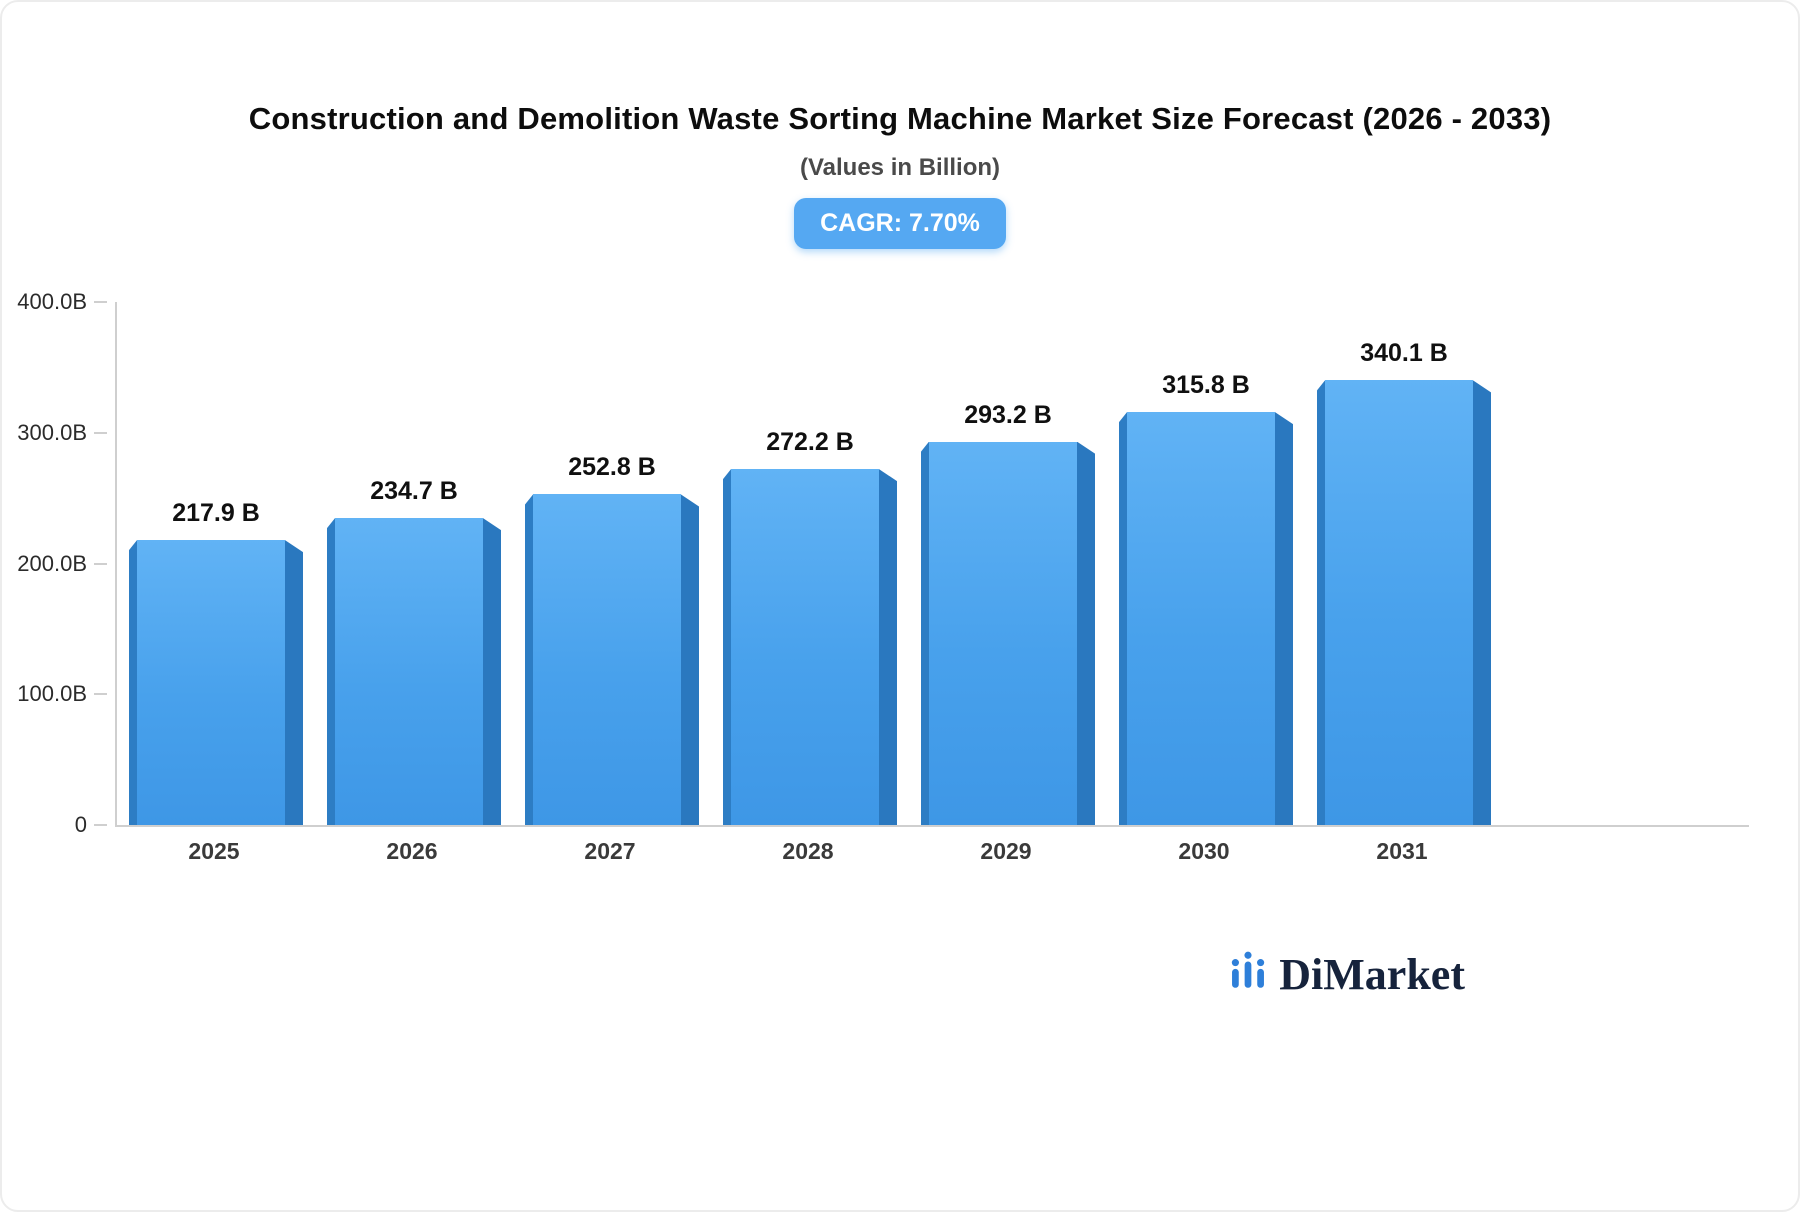 This screenshot has width=1800, height=1212. I want to click on bar-2027: 252.8 B, so click(612, 639).